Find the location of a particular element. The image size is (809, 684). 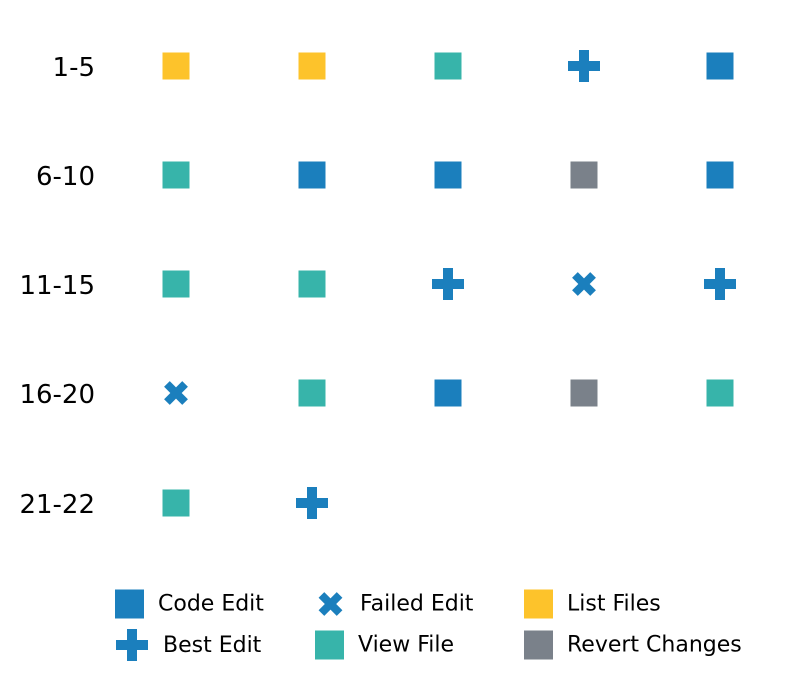

row-label-1-5: 1-5 is located at coordinates (73, 68).